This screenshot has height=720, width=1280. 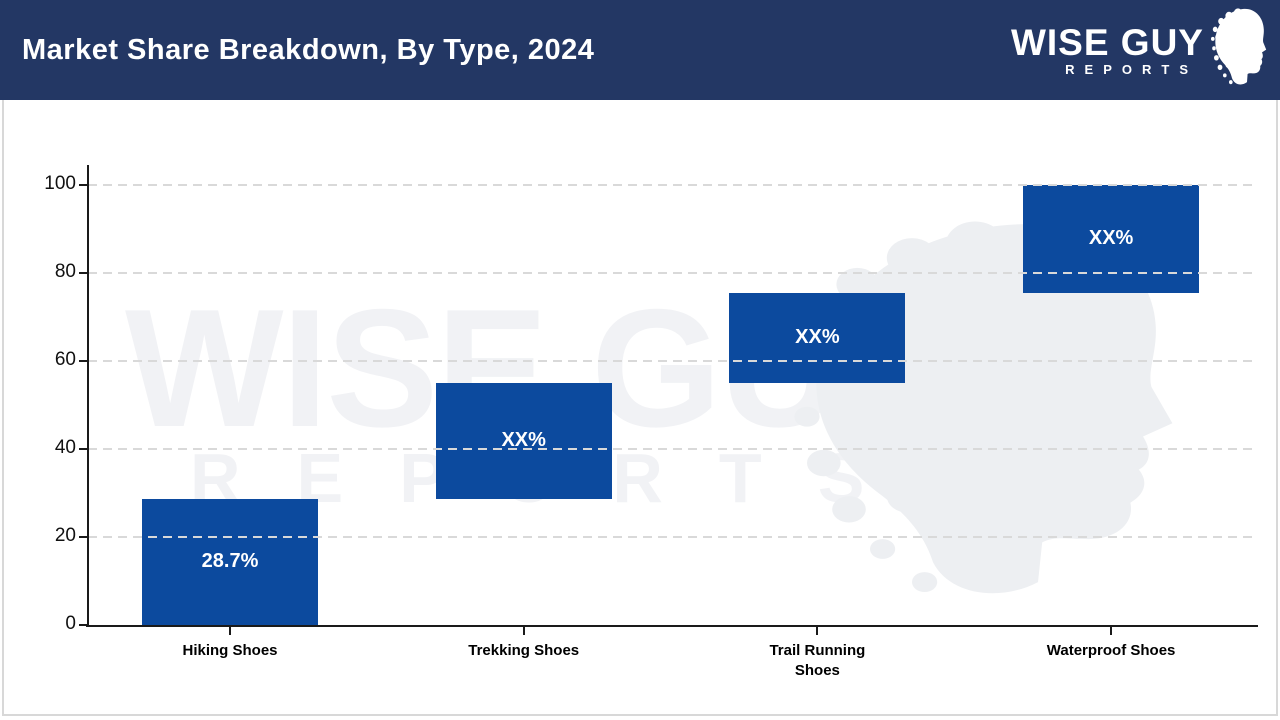 I want to click on x-axis-label-line: Waterproof Shoes, so click(x=1111, y=650).